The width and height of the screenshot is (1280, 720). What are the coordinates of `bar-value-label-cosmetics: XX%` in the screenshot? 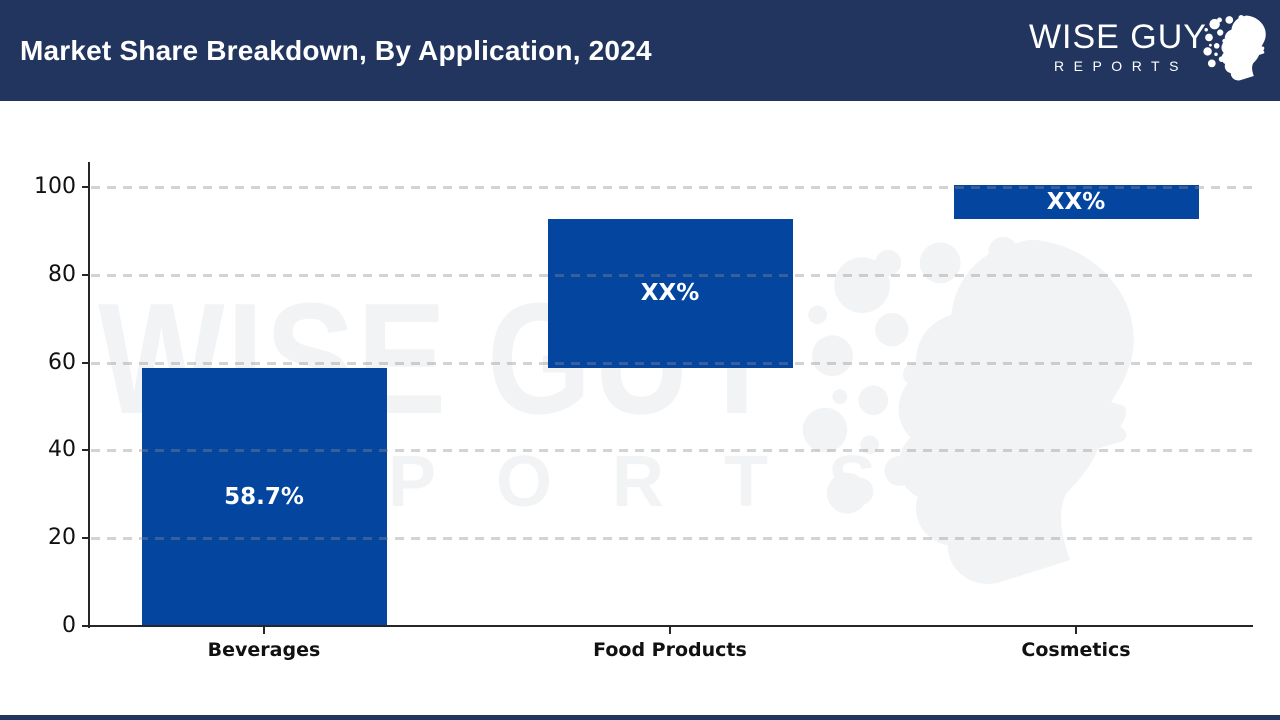 It's located at (1076, 201).